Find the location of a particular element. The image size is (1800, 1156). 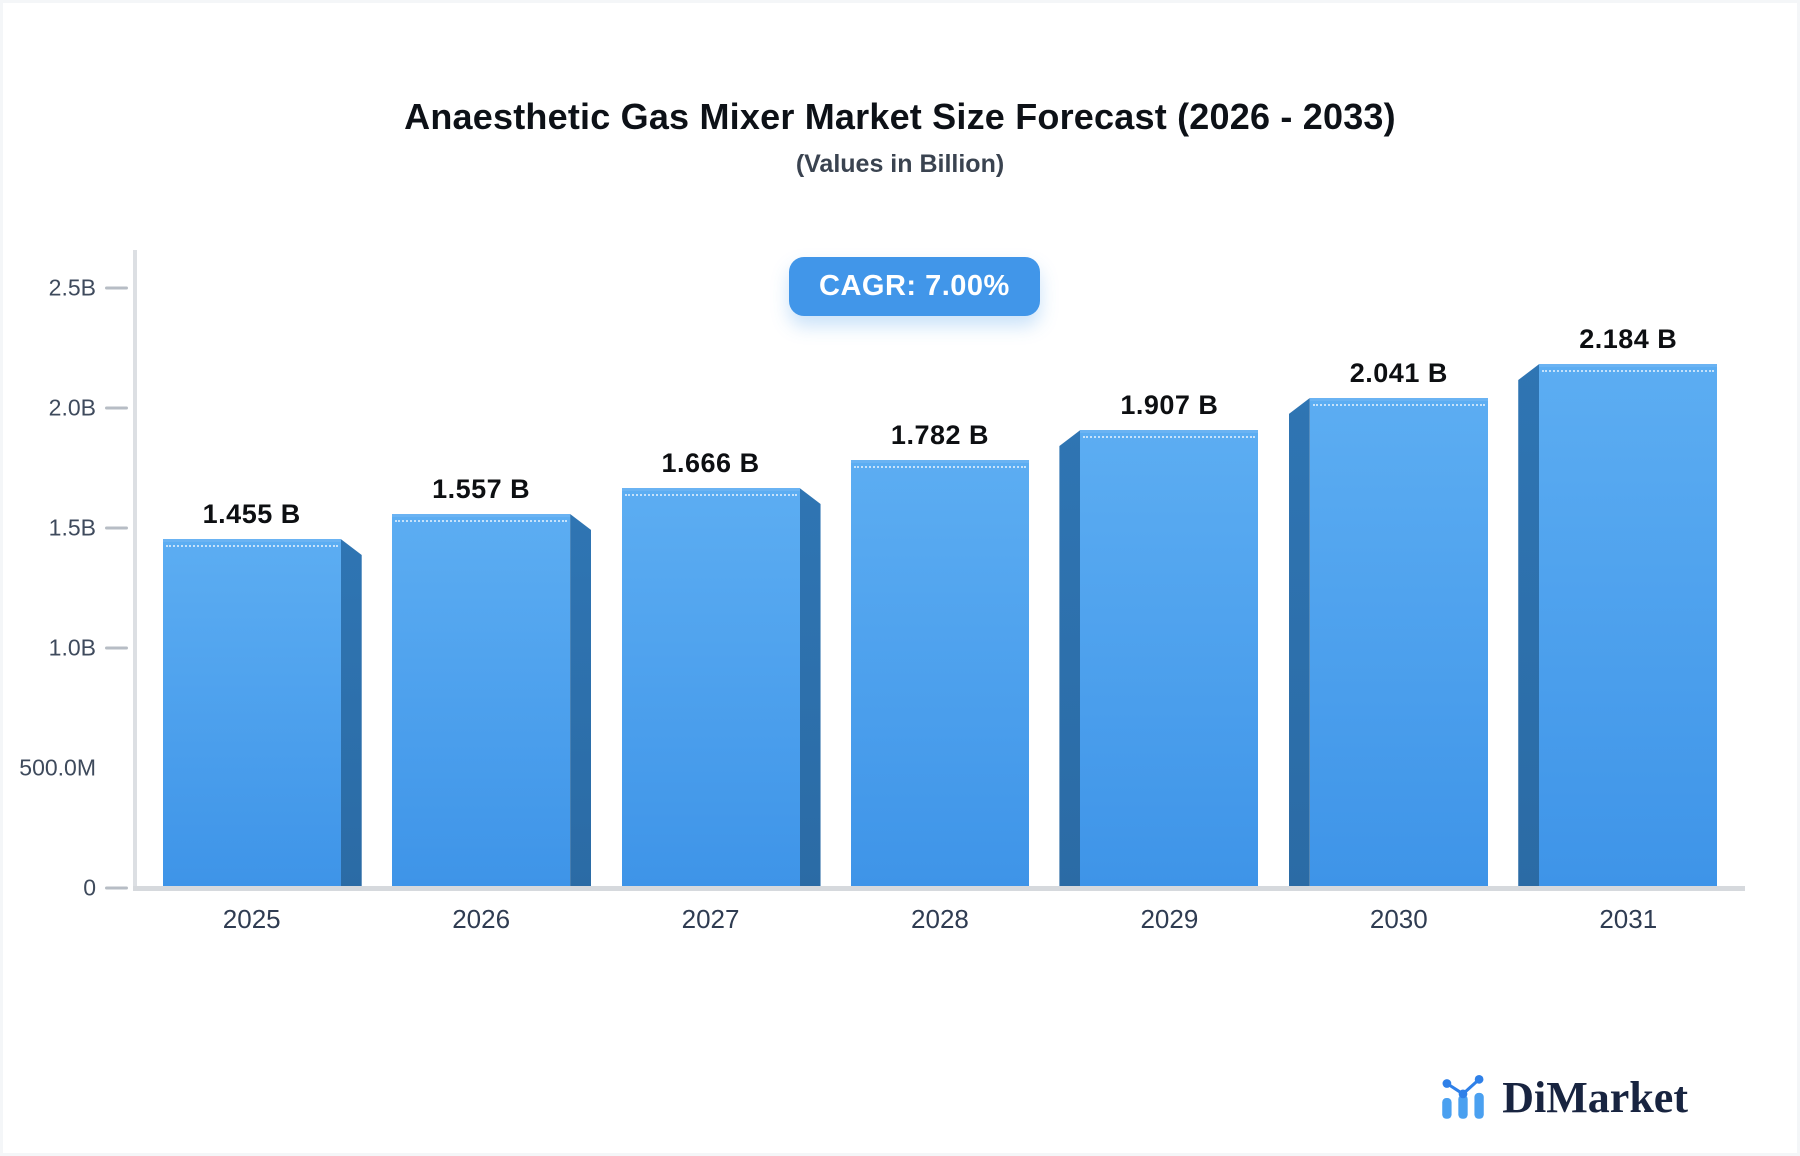

bar-value-label: 2.184 B is located at coordinates (1628, 339).